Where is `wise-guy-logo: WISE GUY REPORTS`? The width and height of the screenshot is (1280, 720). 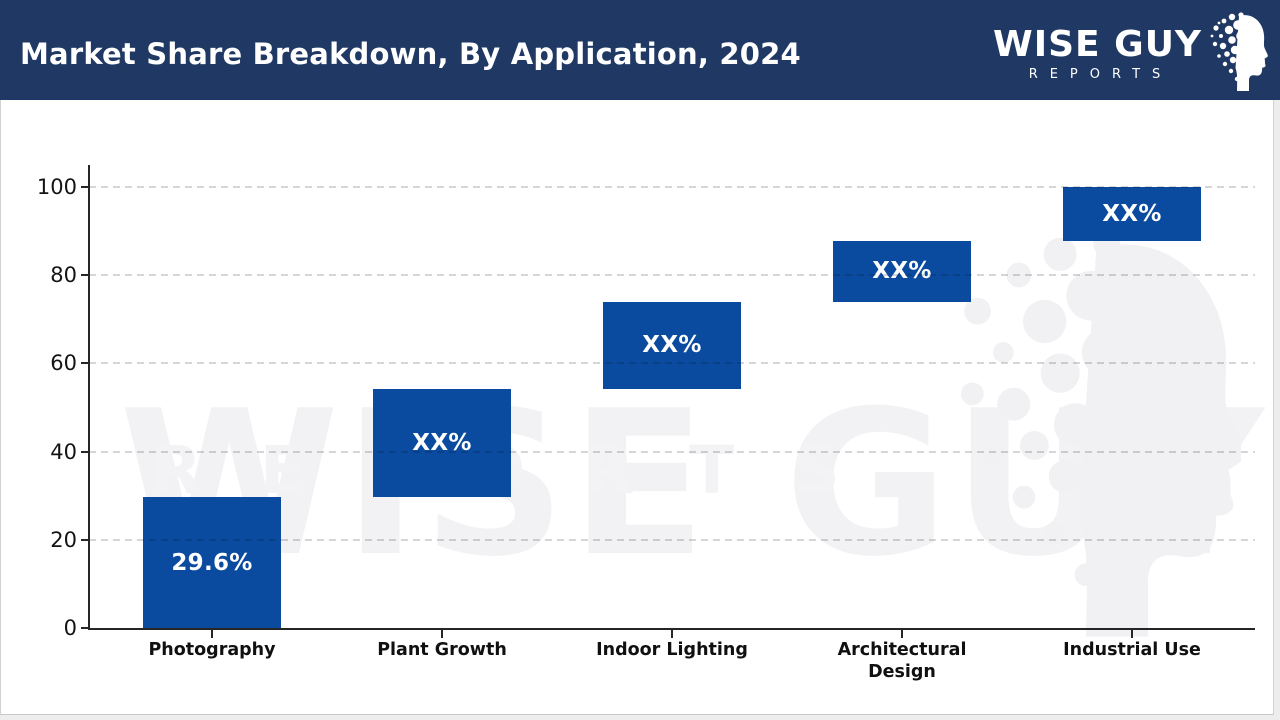
wise-guy-logo: WISE GUY REPORTS is located at coordinates (1130, 51).